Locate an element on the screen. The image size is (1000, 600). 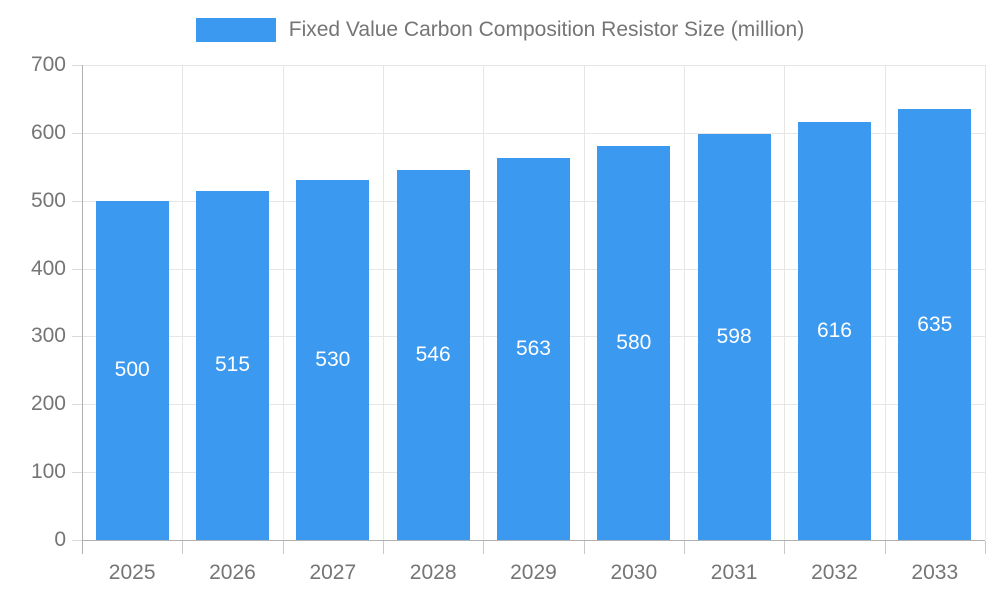
bar-value-label: 616 is located at coordinates (834, 330).